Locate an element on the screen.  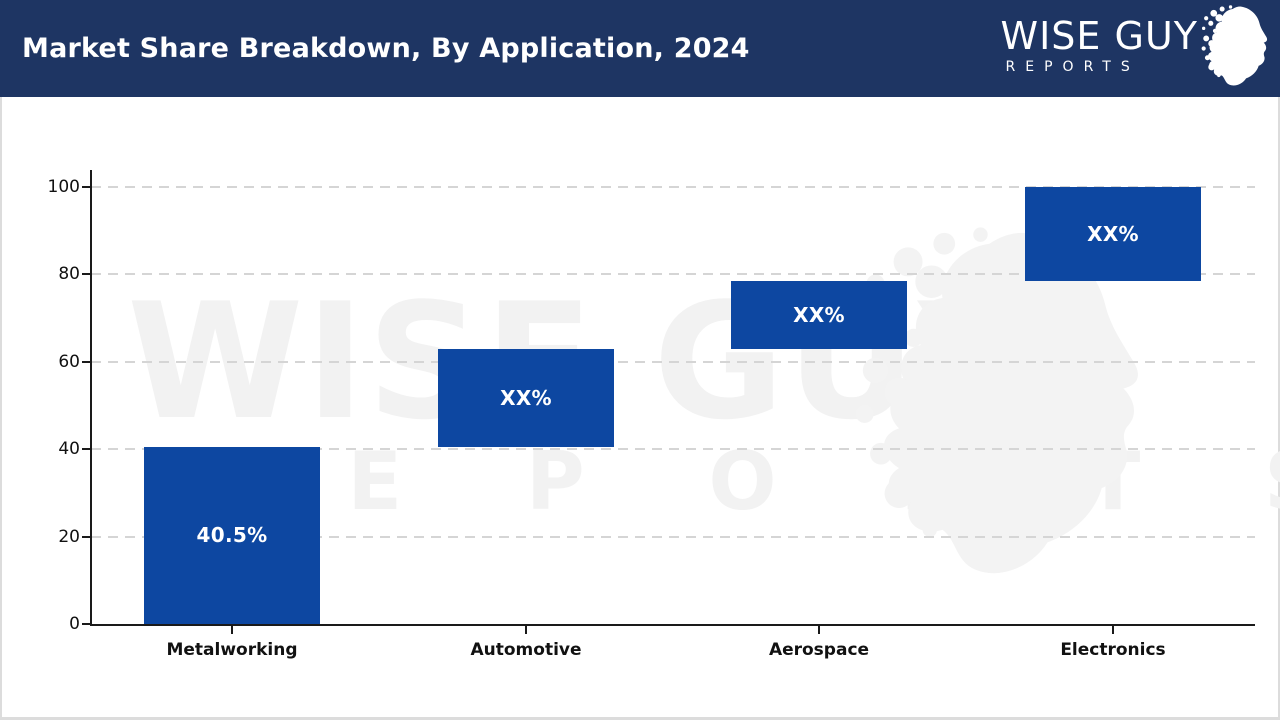
brand-name: WISE GUY is located at coordinates (1099, 36).